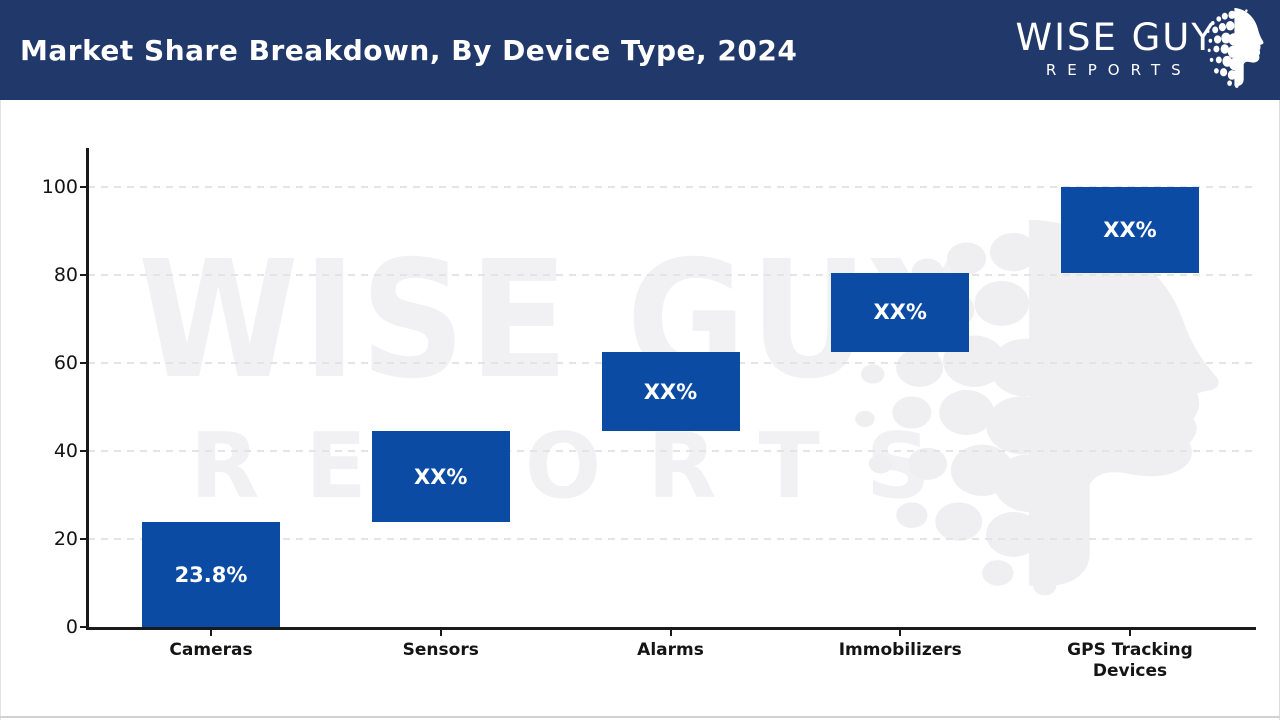 The image size is (1280, 720). Describe the element at coordinates (65, 363) in the screenshot. I see `y-tick-label: 60` at that location.